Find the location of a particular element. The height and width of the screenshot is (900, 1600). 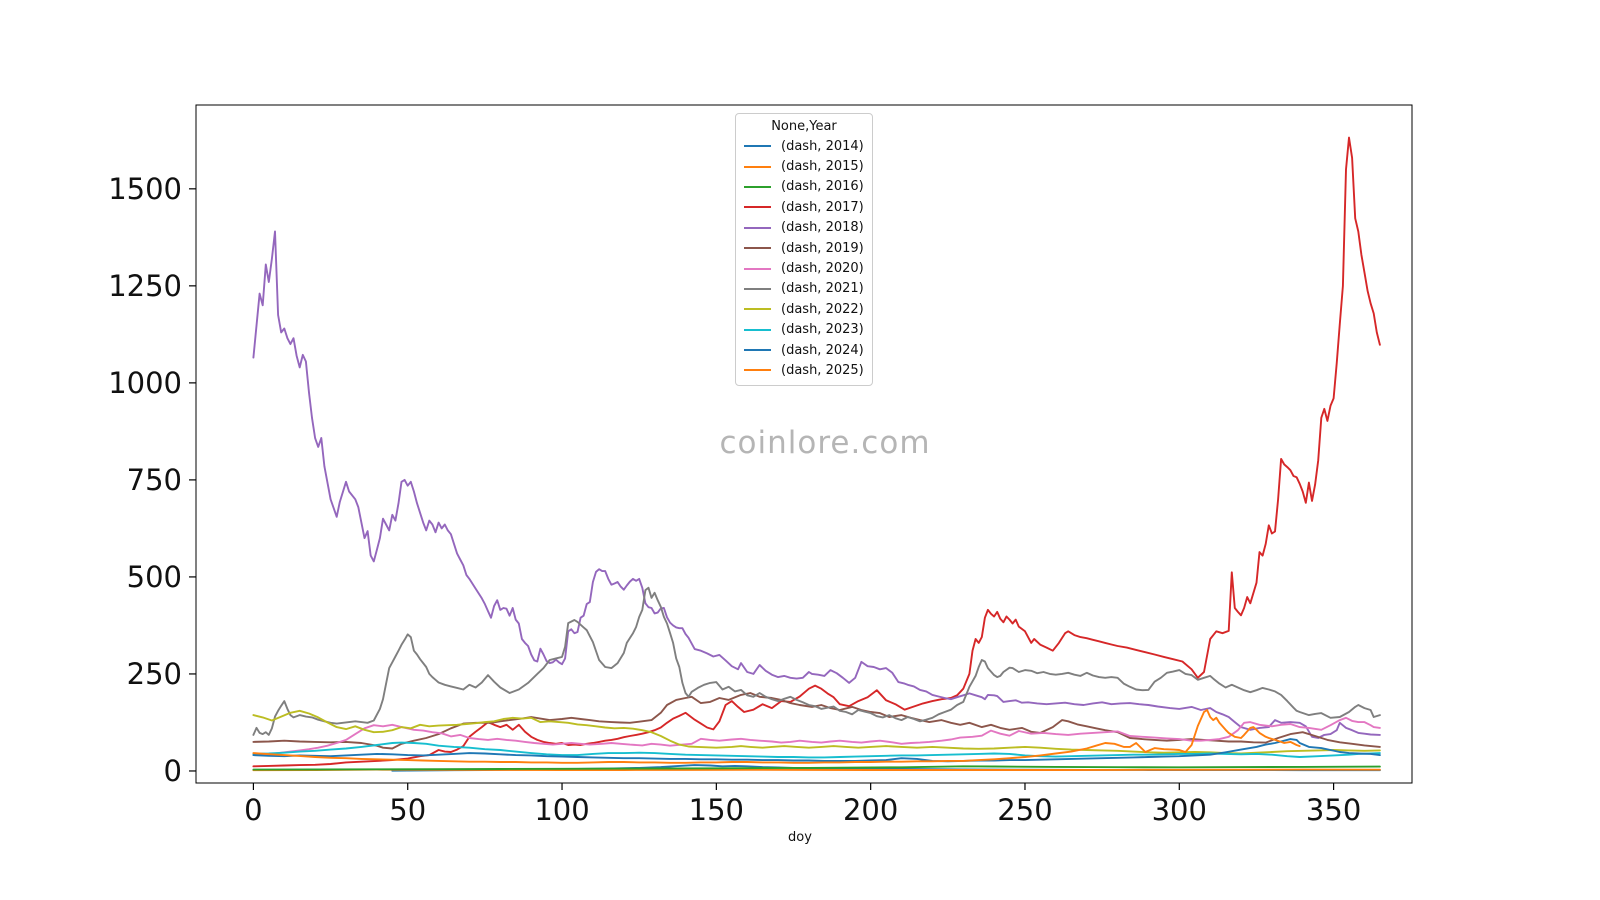

x-tick-label: 50 is located at coordinates (407, 810).